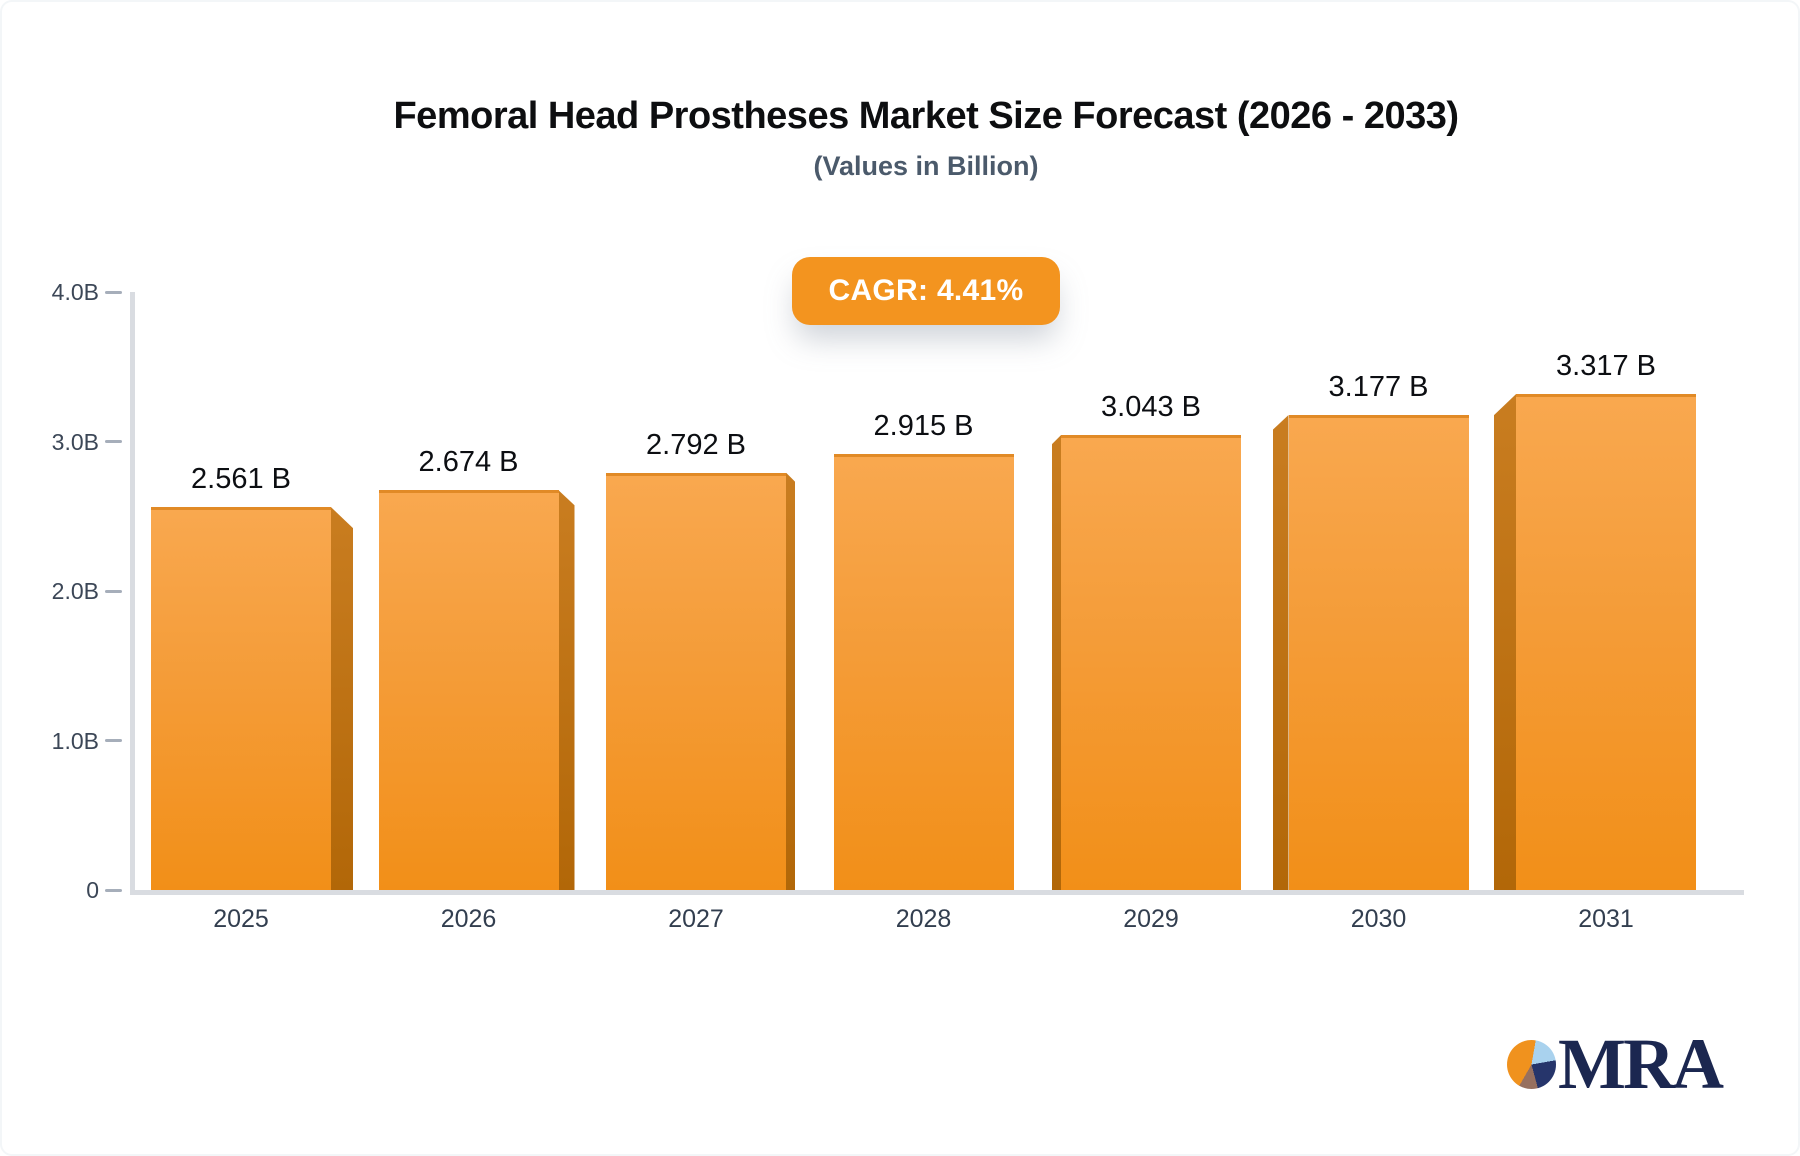 This screenshot has width=1800, height=1156. Describe the element at coordinates (1056, 662) in the screenshot. I see `bar-2029-3d-side` at that location.